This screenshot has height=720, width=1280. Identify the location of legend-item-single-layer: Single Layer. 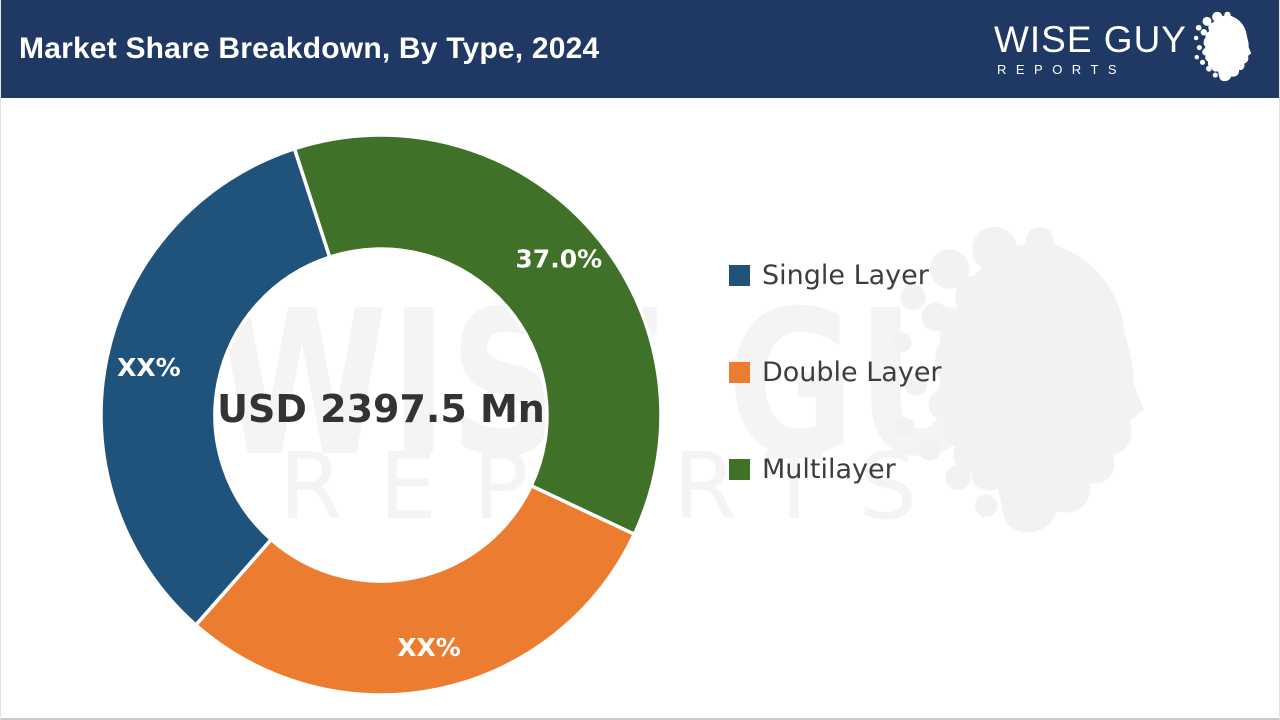
(835, 275).